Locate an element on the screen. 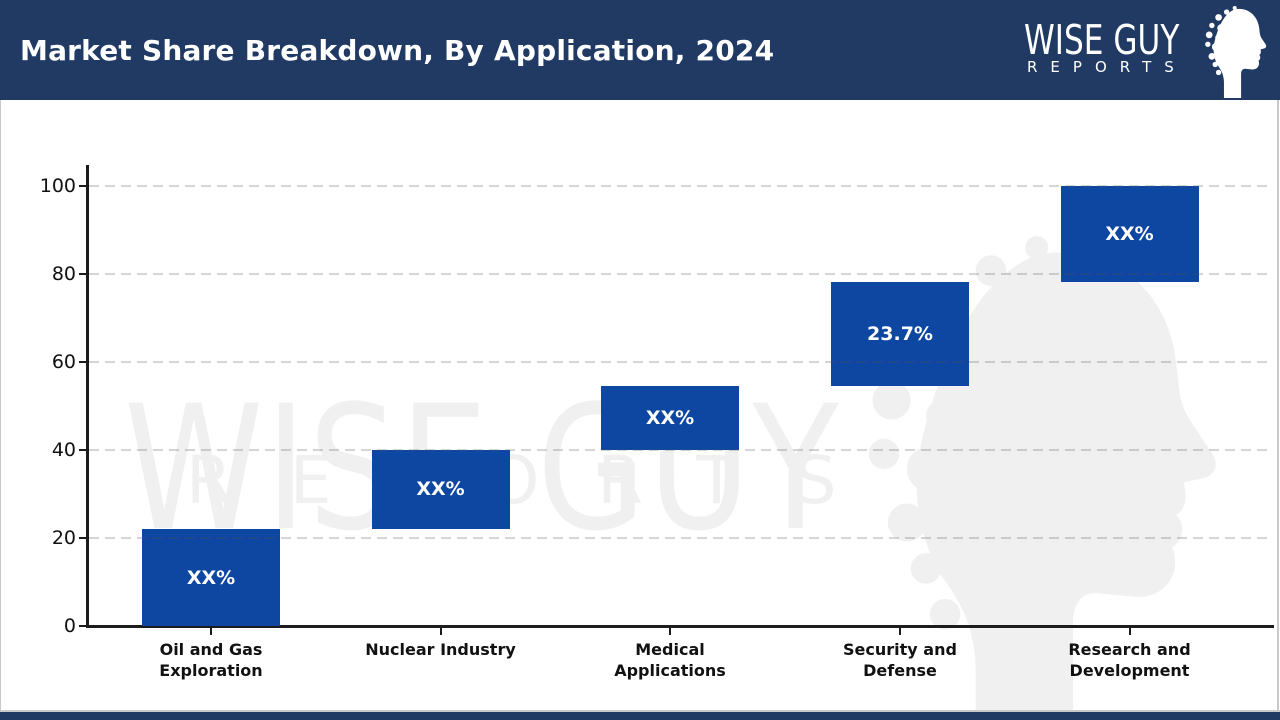  x-axis-label-research-and-development: Research and Development is located at coordinates (1129, 660).